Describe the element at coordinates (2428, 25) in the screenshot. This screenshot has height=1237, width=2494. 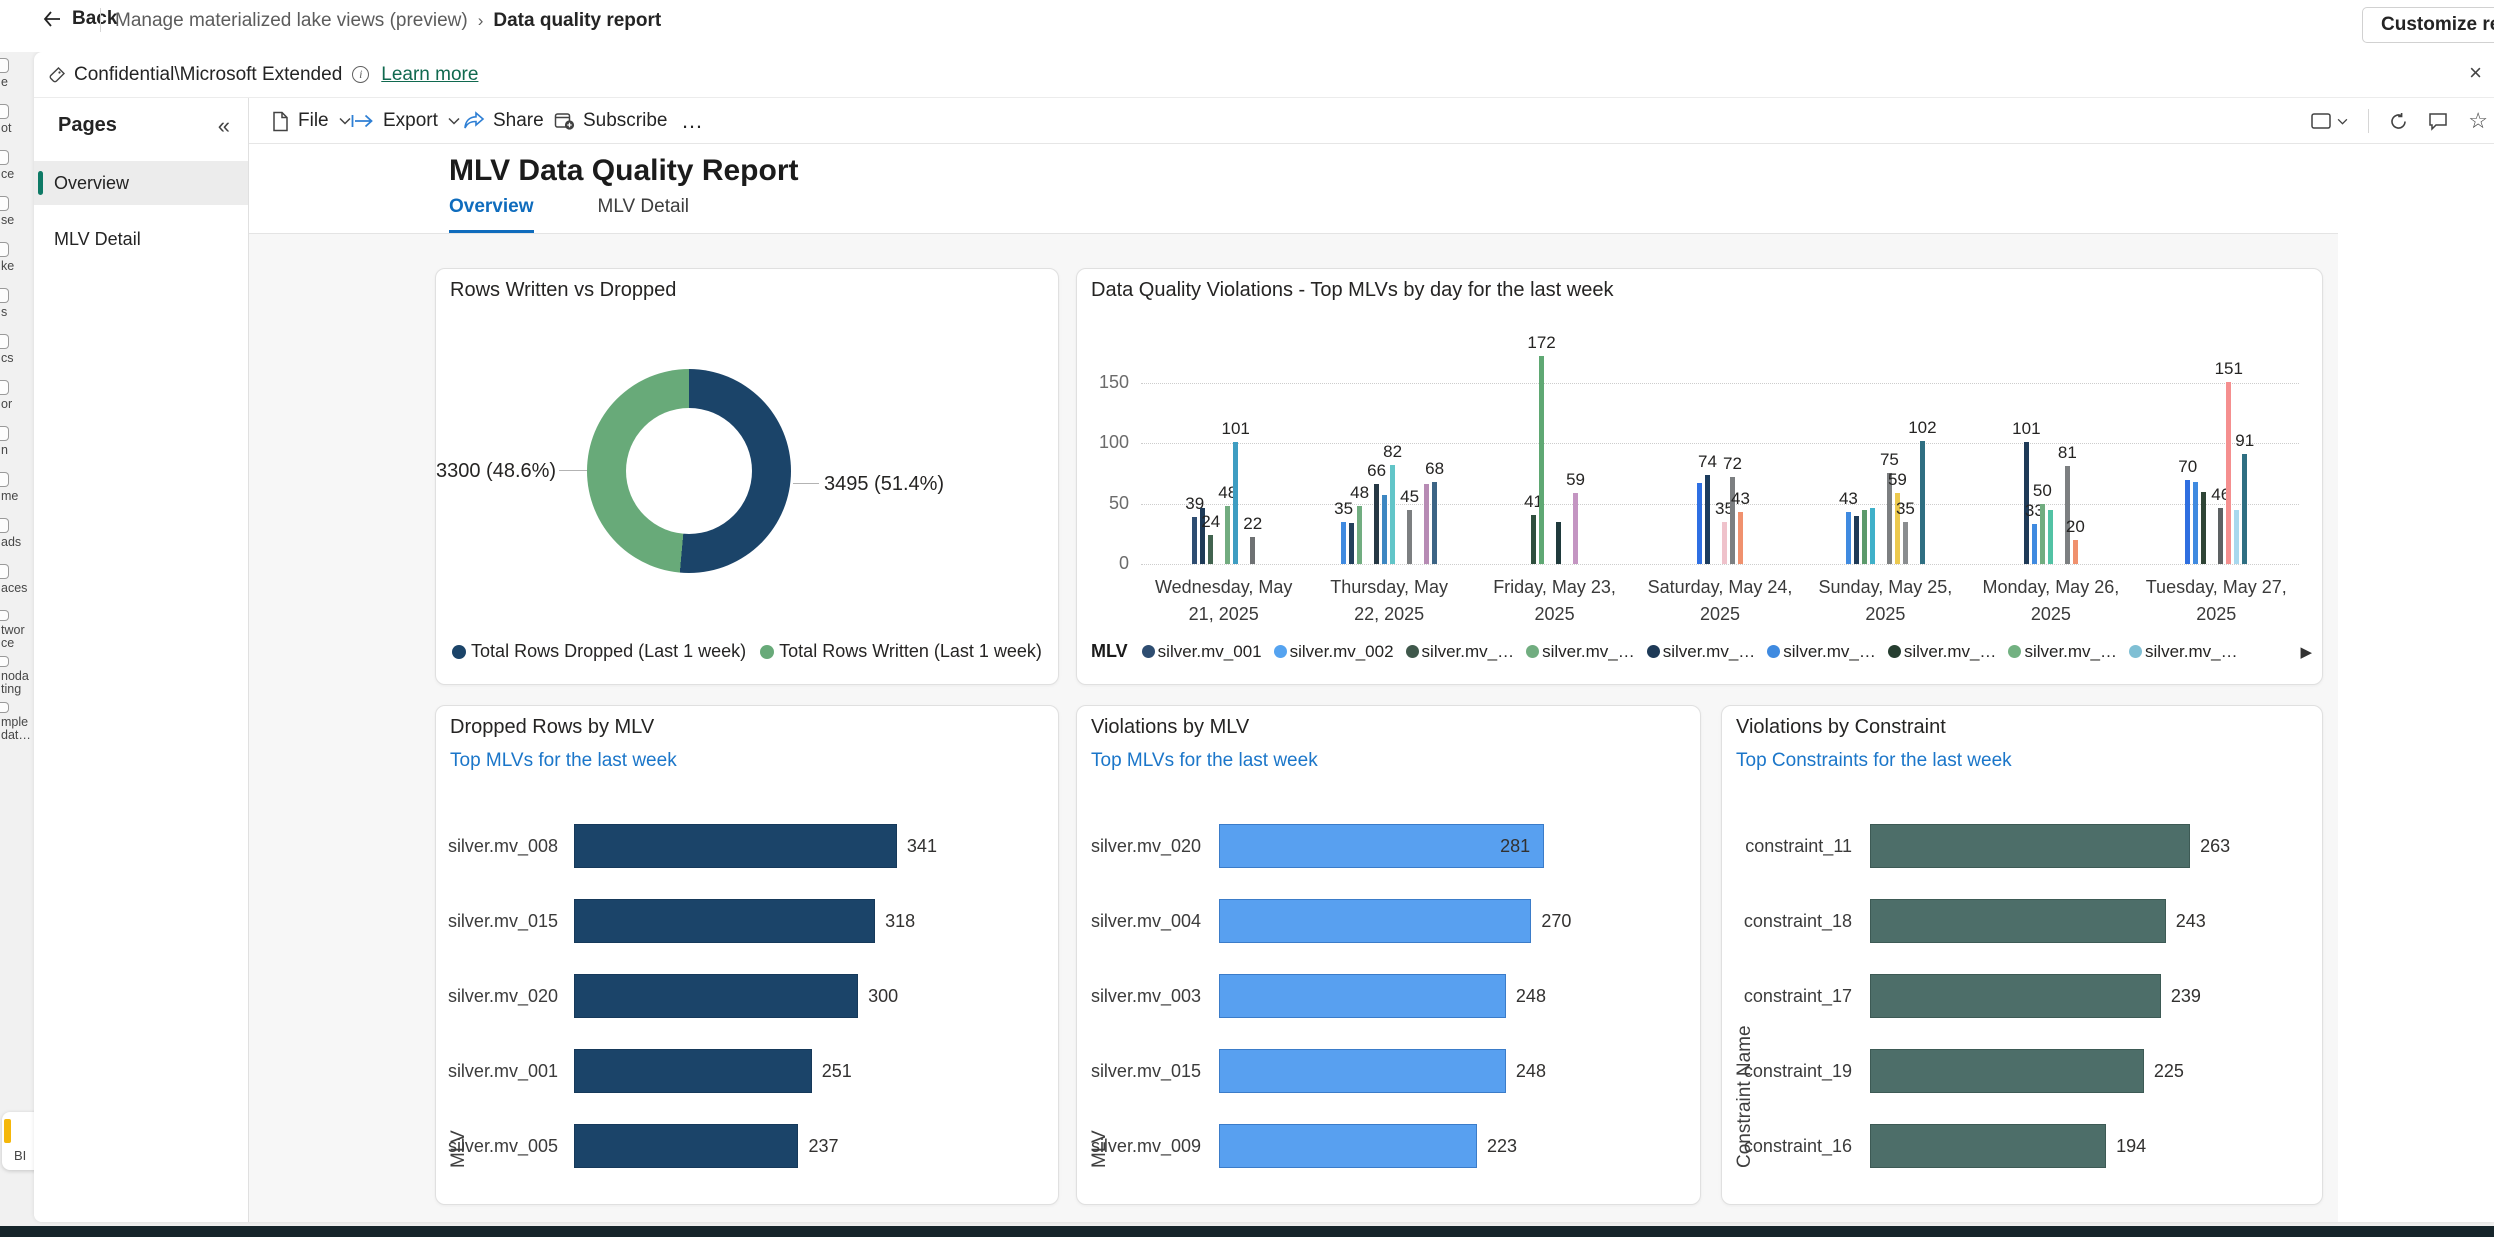
I see `customize-report-button: Customize report` at that location.